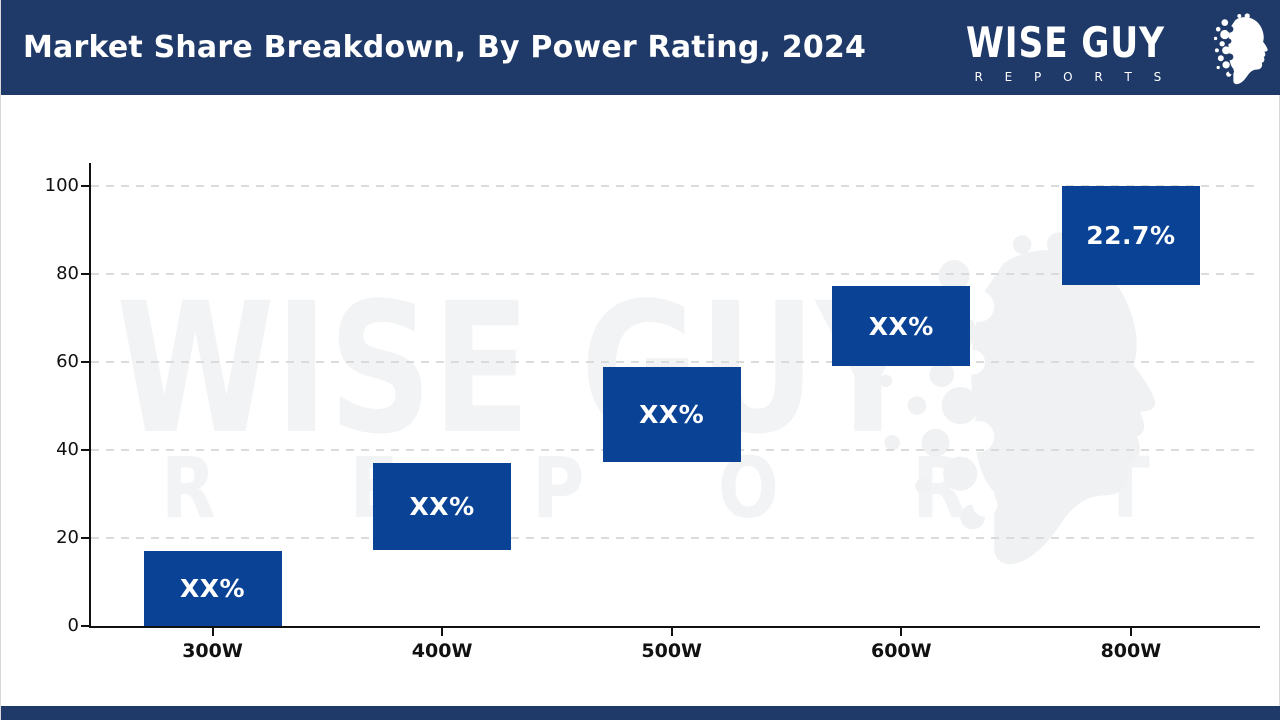 The width and height of the screenshot is (1280, 720). I want to click on footer-bar, so click(640, 713).